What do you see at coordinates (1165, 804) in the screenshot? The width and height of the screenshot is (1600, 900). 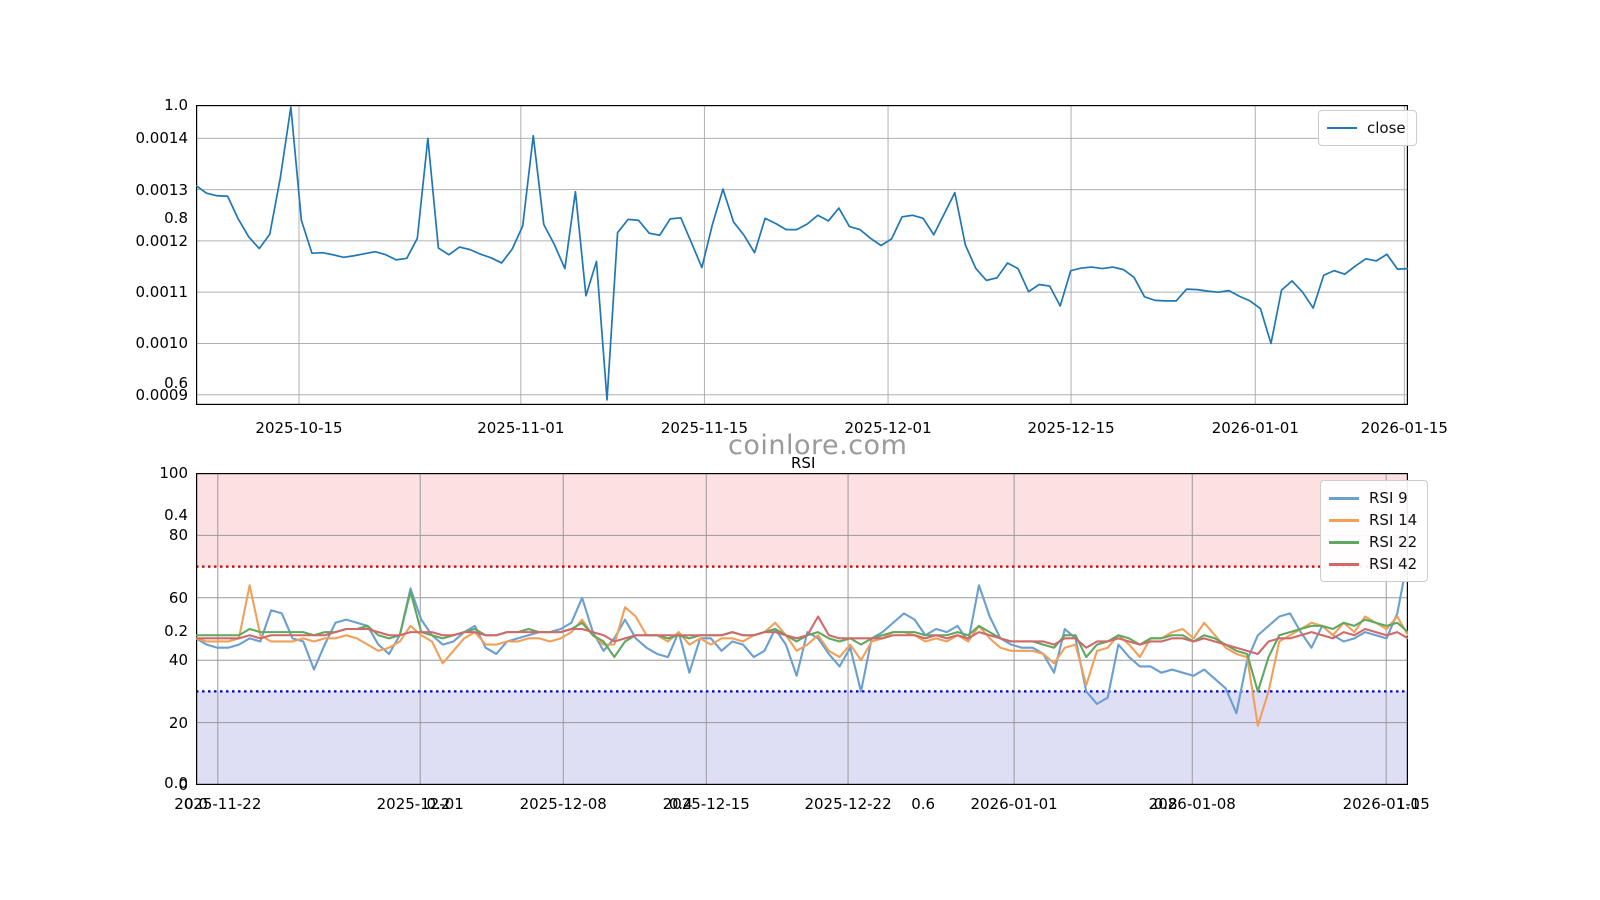 I see `rsi-x-tick-normalized: 0.8` at bounding box center [1165, 804].